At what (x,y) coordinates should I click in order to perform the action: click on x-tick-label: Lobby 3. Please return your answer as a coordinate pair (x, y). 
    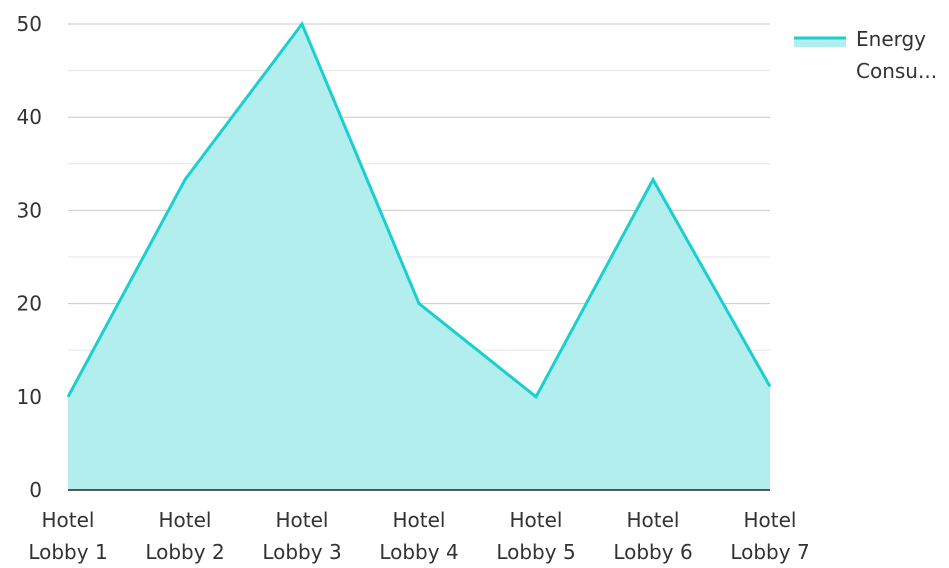
    Looking at the image, I should click on (301, 552).